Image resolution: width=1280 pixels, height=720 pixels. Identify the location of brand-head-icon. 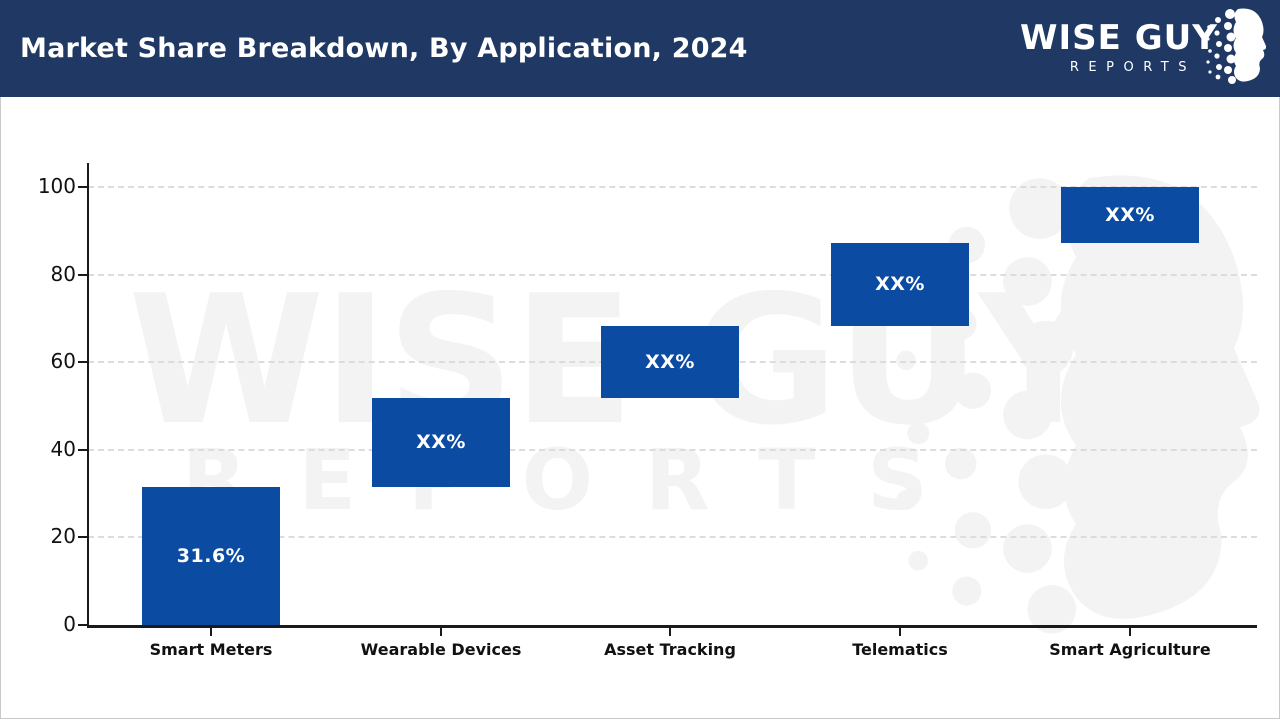
(1236, 46).